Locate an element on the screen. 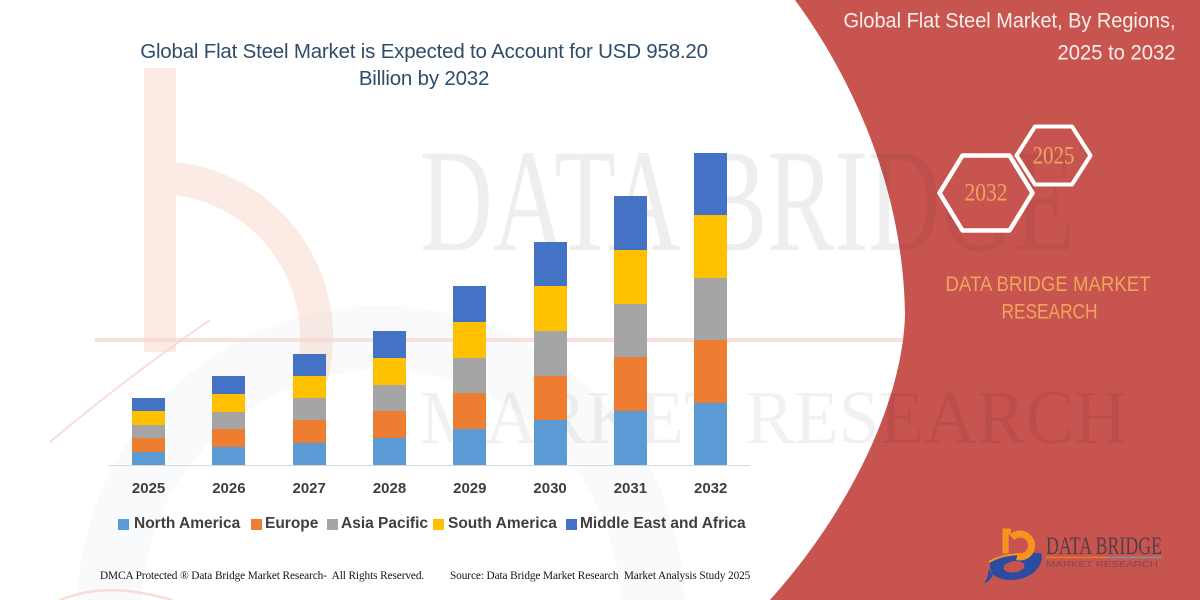 Image resolution: width=1200 pixels, height=600 pixels. svg-text: 2025 to 2032 is located at coordinates (1117, 53).